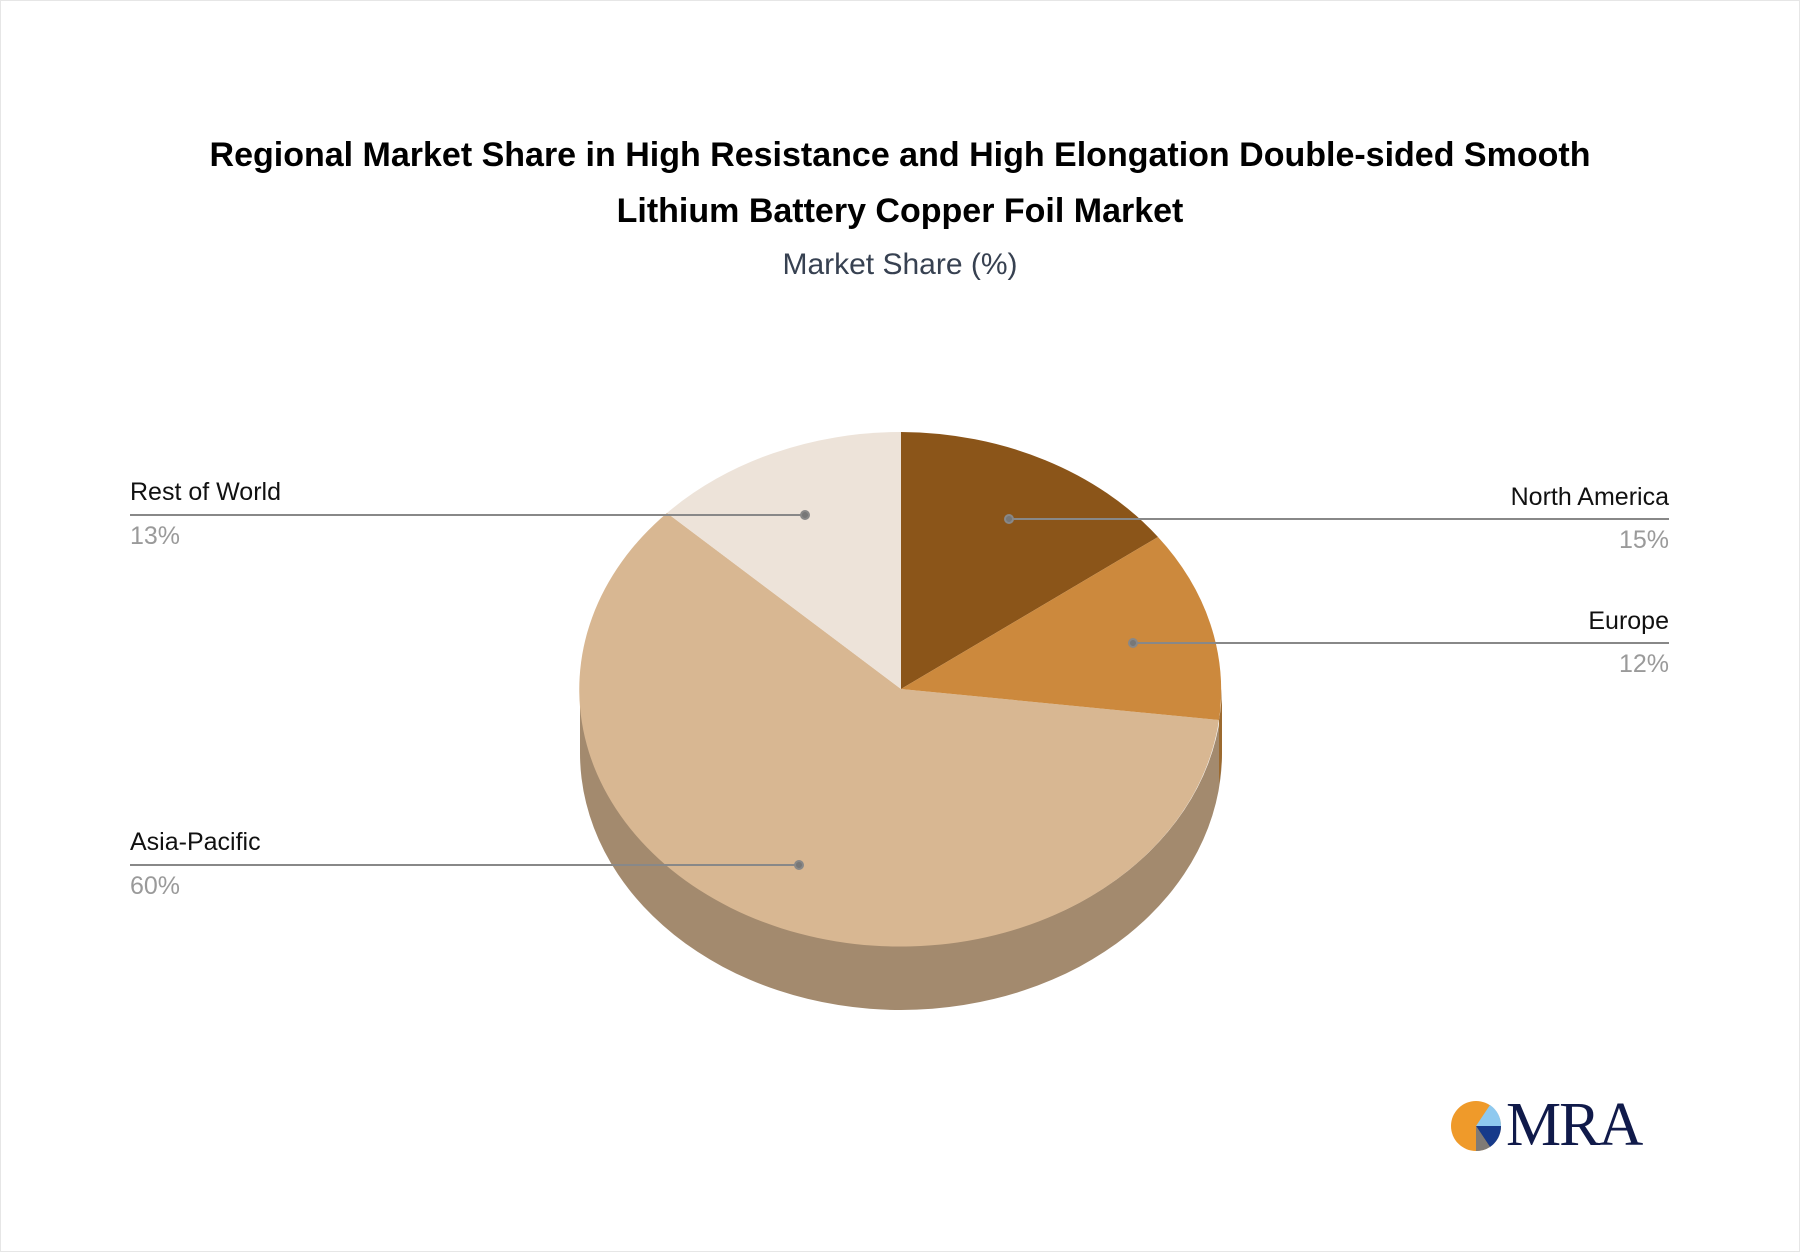 Image resolution: width=1800 pixels, height=1252 pixels. What do you see at coordinates (1628, 621) in the screenshot?
I see `label-europe: Europe` at bounding box center [1628, 621].